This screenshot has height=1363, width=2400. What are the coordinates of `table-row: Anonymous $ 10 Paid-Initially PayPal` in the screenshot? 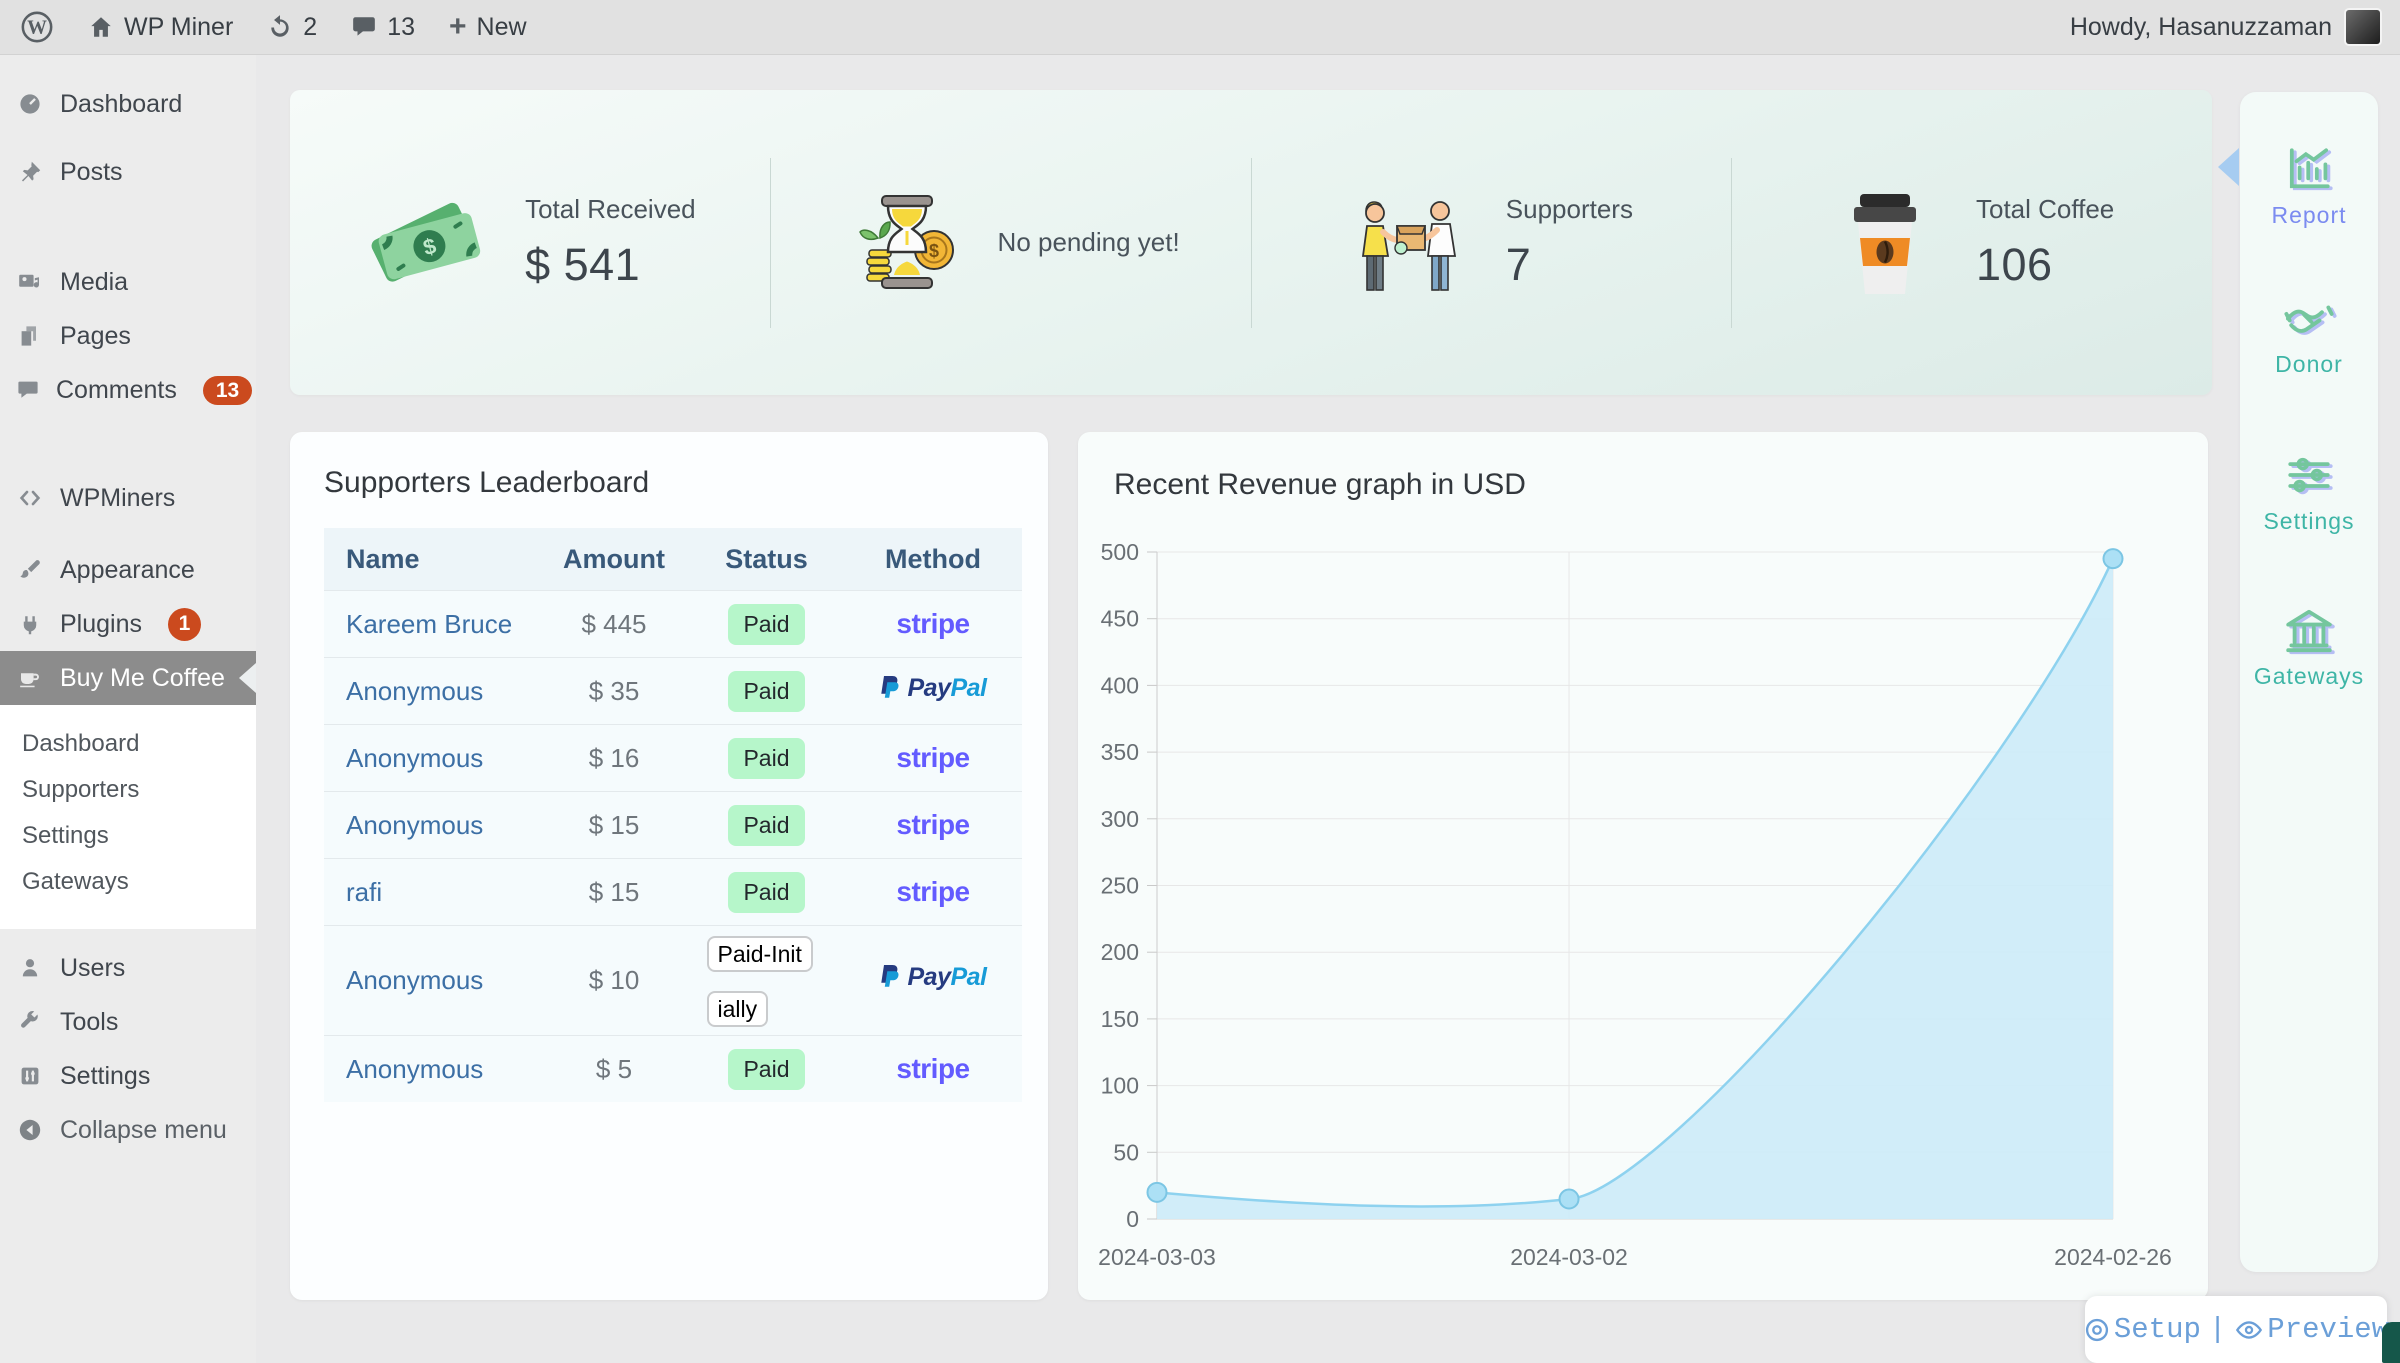 It's located at (673, 980).